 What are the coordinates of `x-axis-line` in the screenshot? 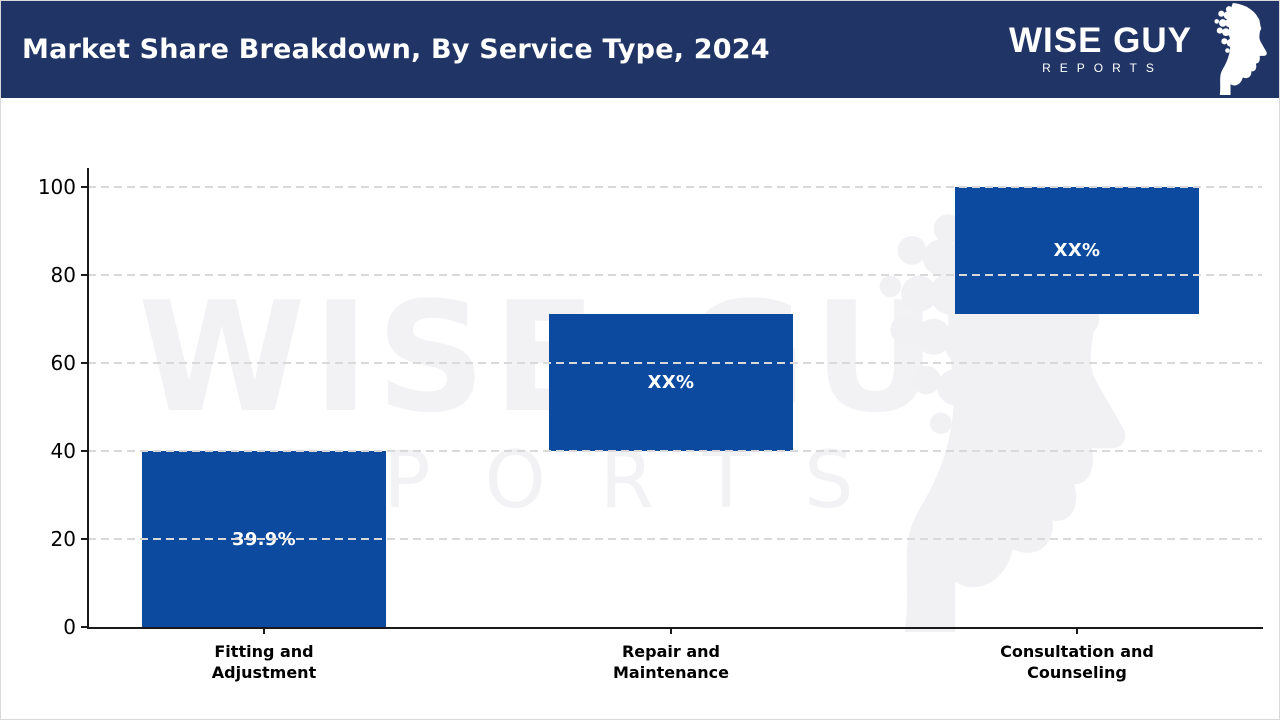 It's located at (675, 628).